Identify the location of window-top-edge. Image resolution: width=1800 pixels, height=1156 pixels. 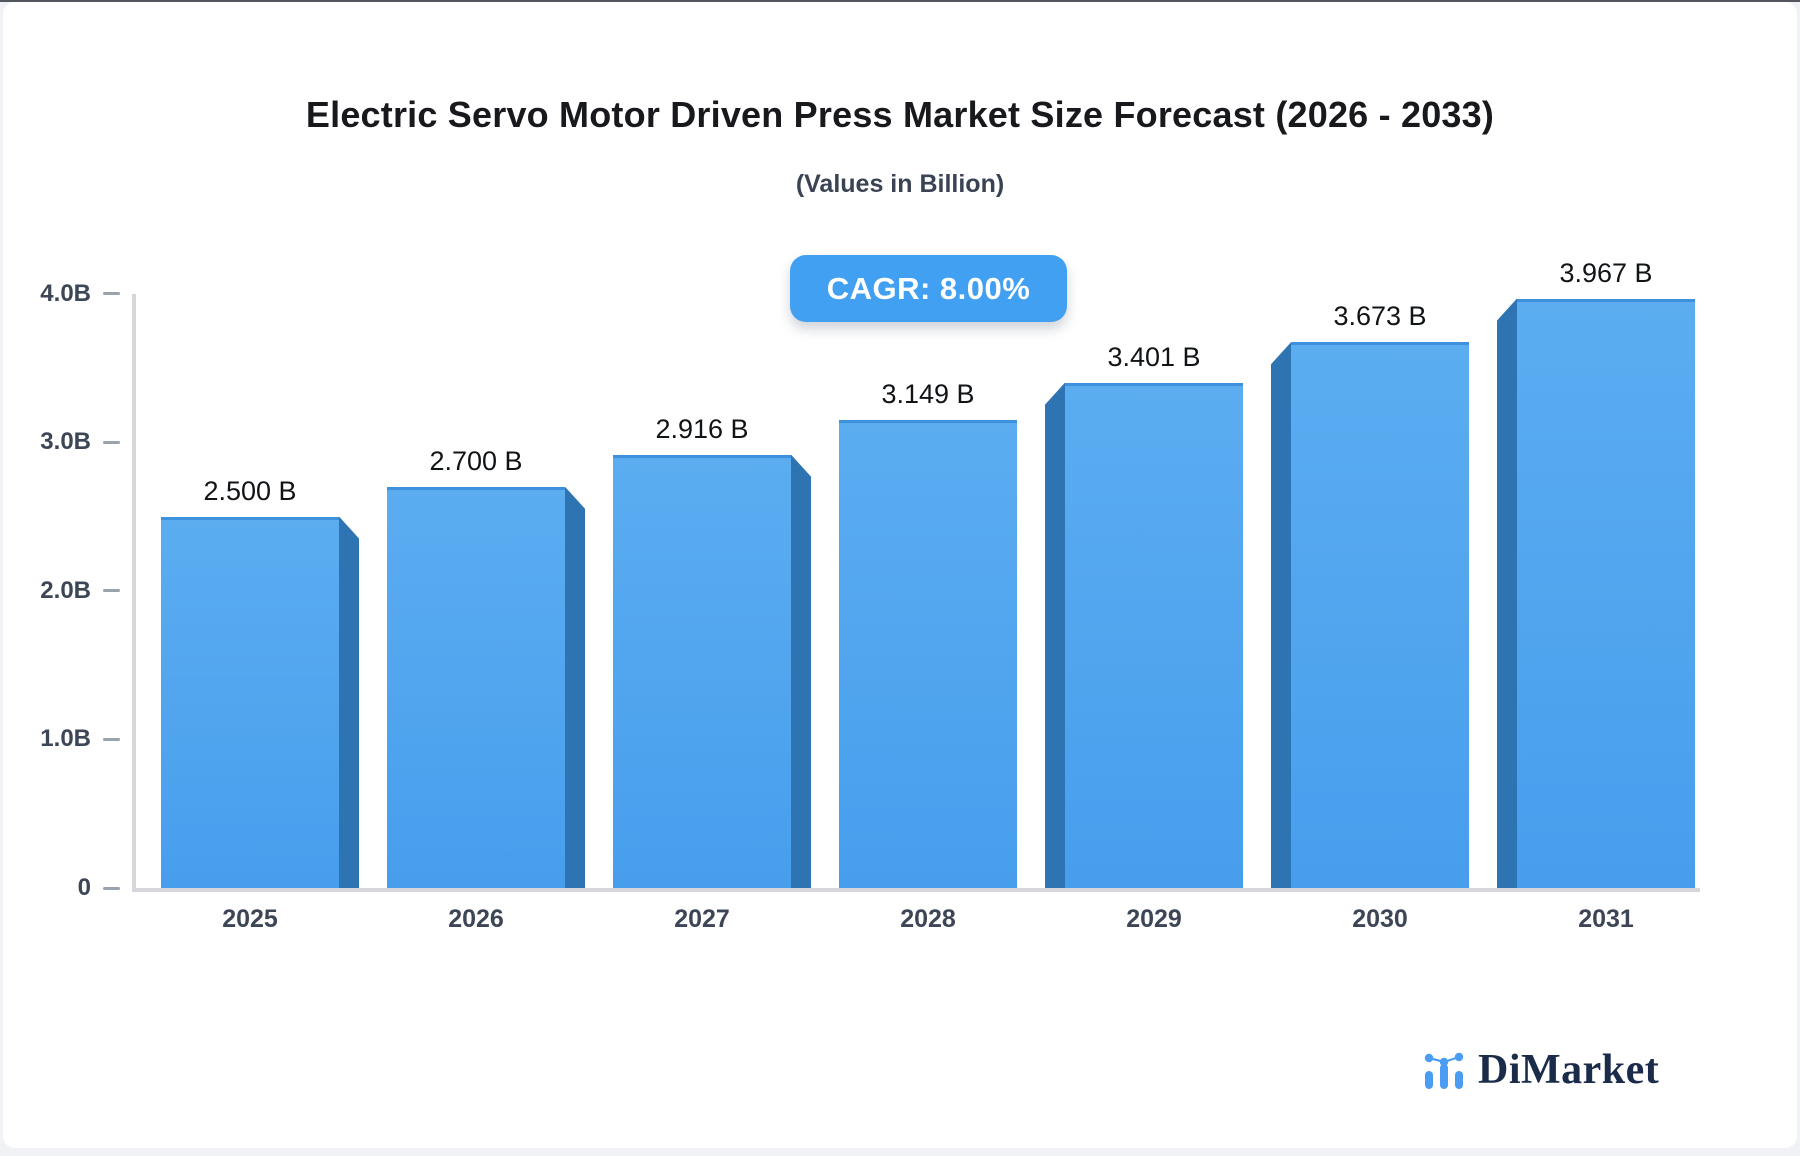
(900, 1).